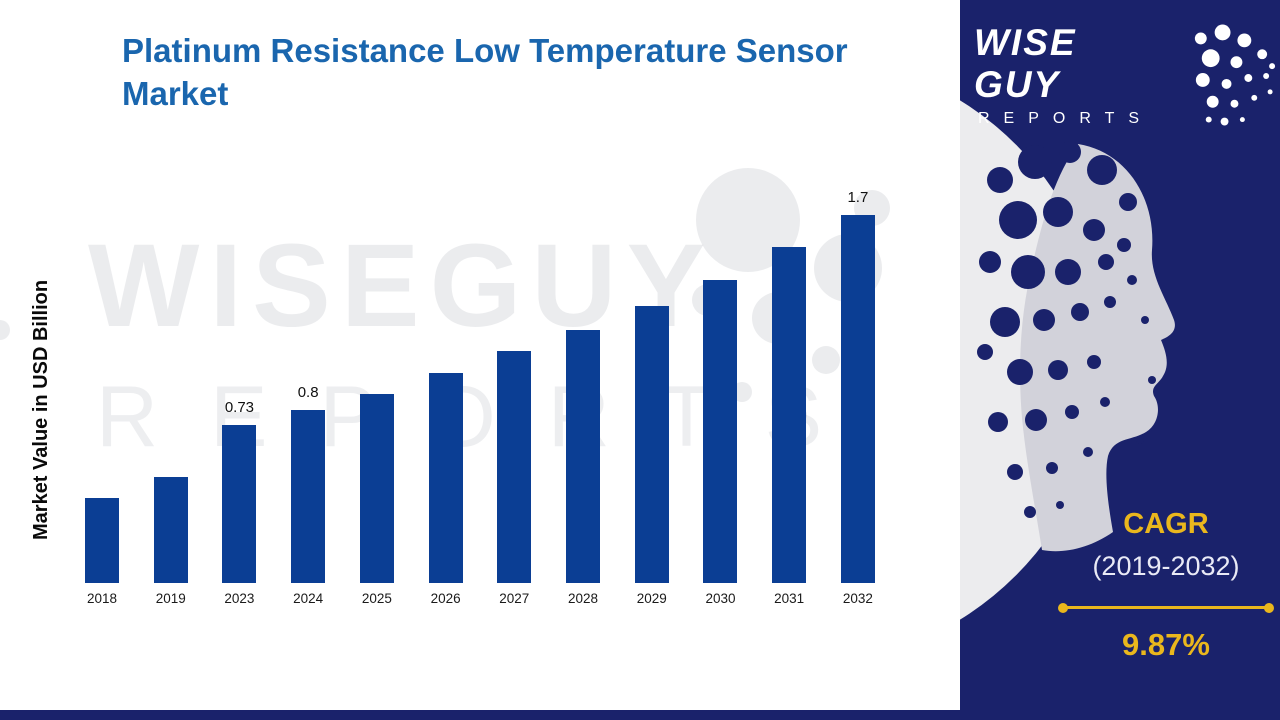 The width and height of the screenshot is (1280, 720). I want to click on x-tick-label: 2030, so click(720, 598).